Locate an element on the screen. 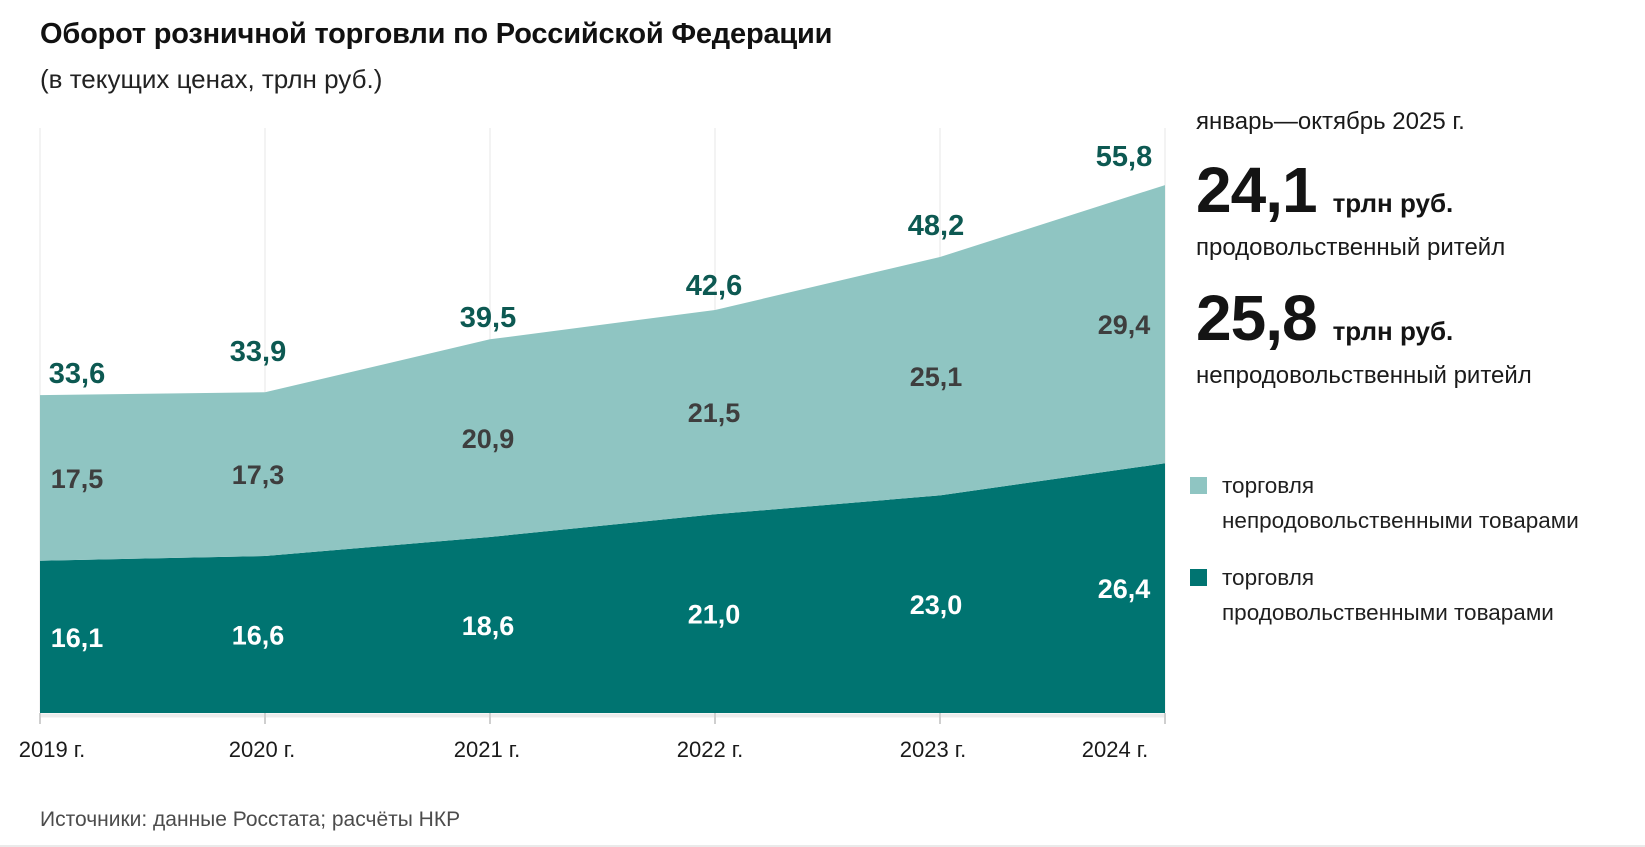  x-axis-label: 2021 г. is located at coordinates (487, 749).